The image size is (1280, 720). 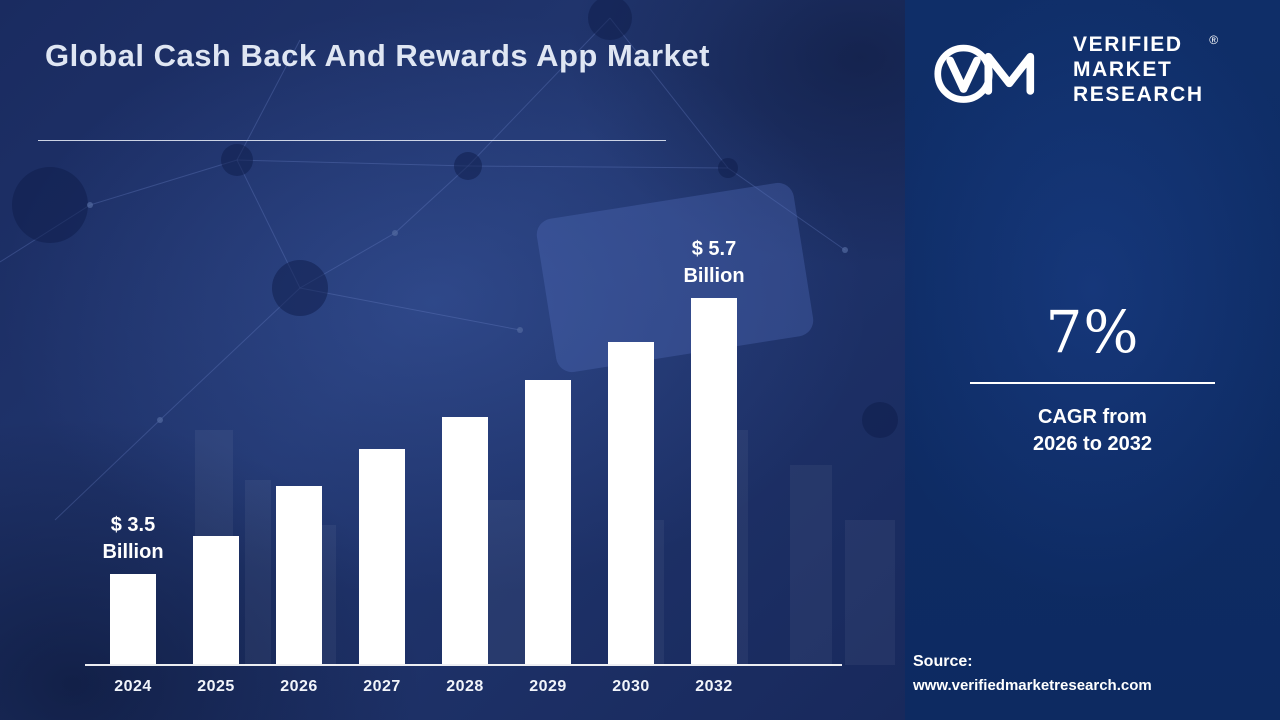 I want to click on brand-block: VERIFIED MARKET RESEARCH ®, so click(x=1101, y=69).